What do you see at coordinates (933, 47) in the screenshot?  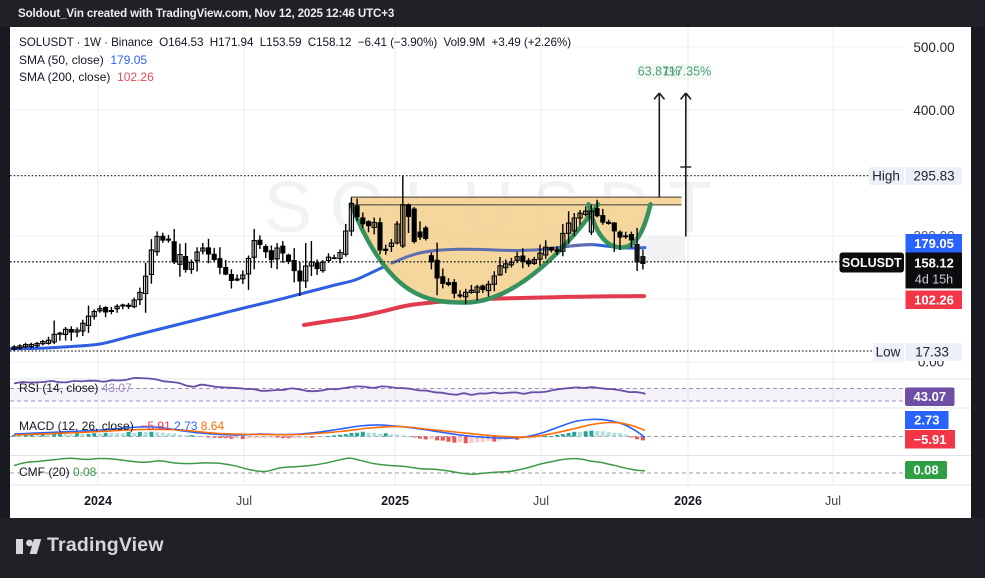 I see `svg-text: 500.00` at bounding box center [933, 47].